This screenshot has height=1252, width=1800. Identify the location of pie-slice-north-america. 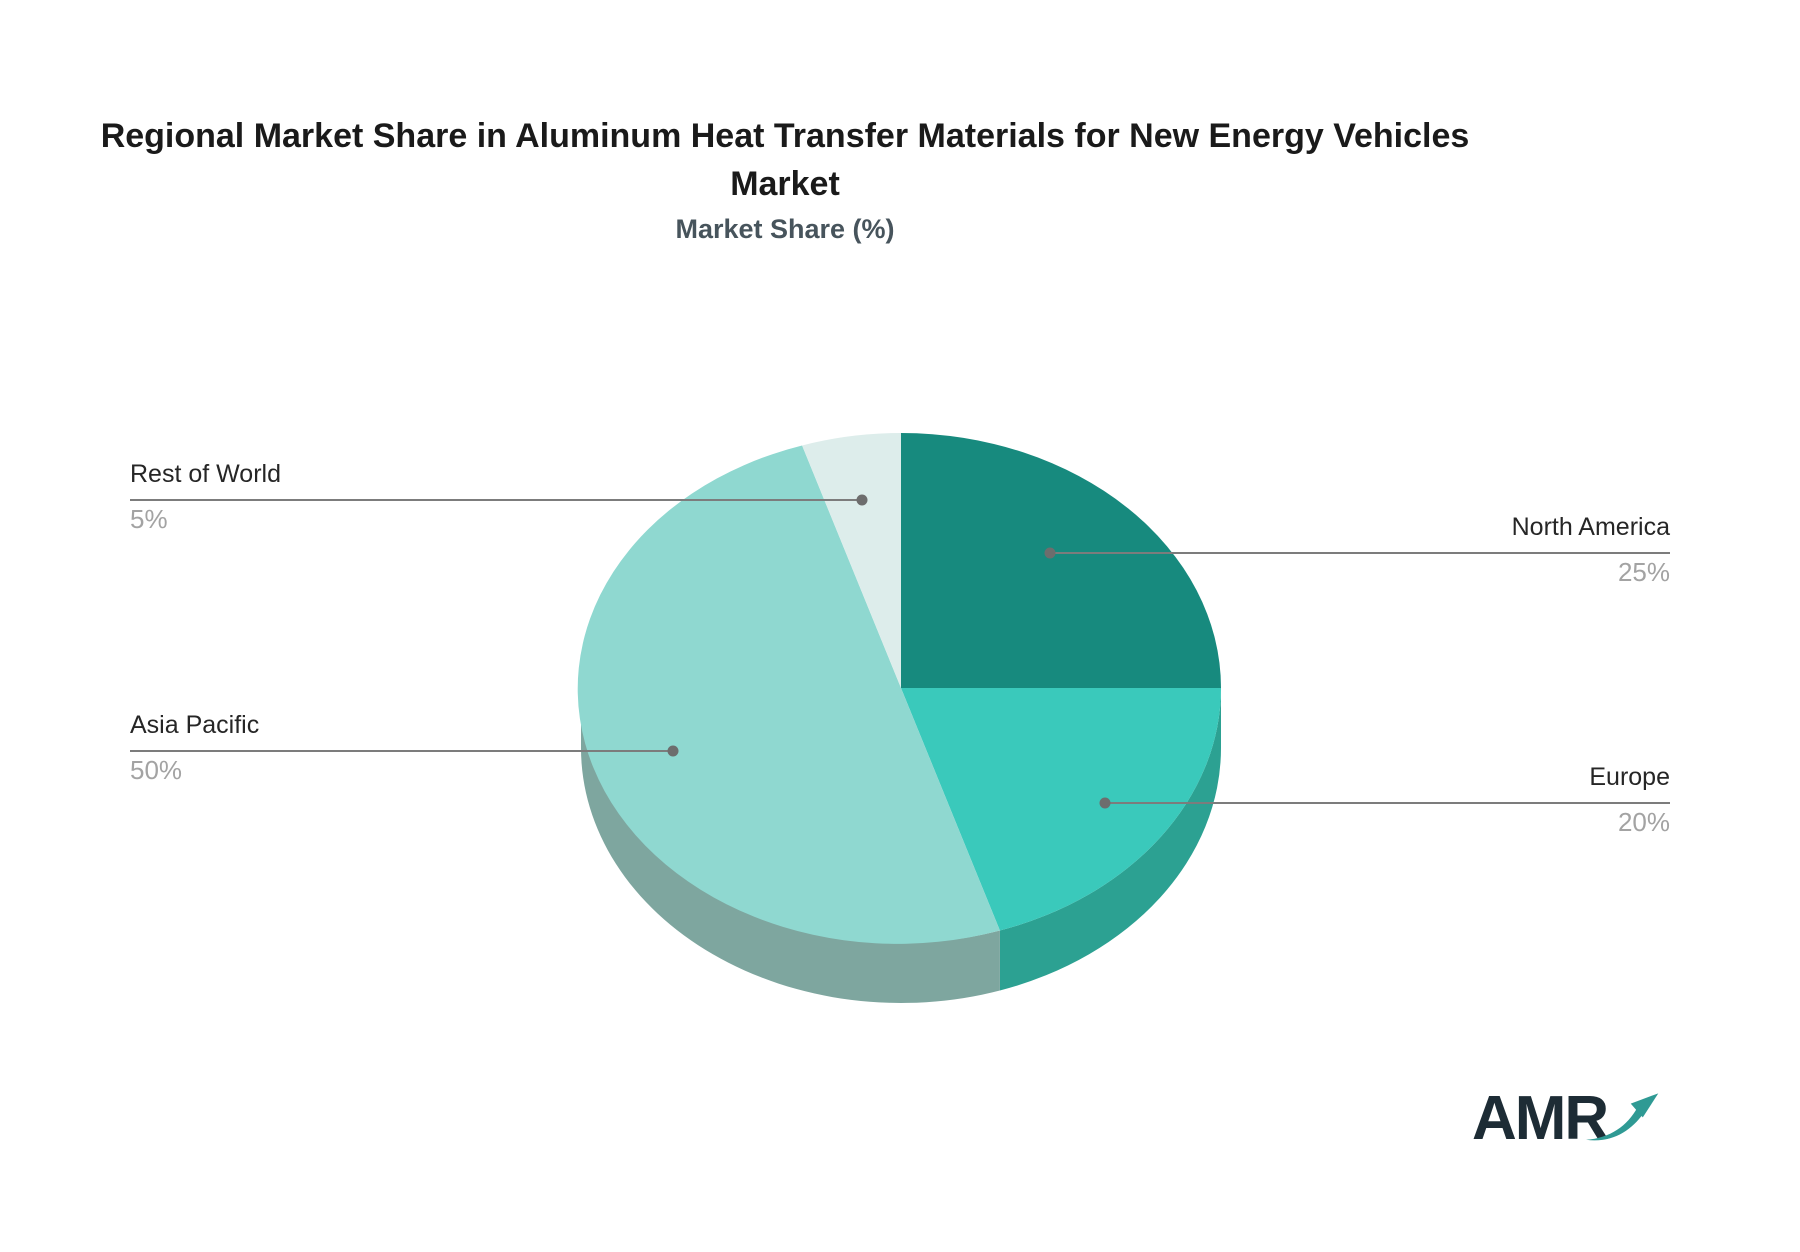
(1061, 560).